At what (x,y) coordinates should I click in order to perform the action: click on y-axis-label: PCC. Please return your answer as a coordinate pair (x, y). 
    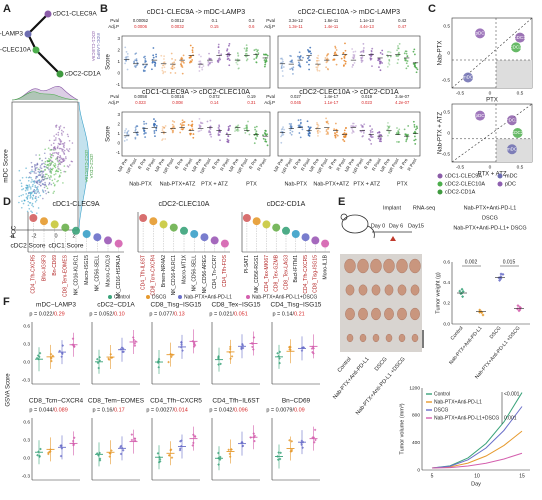
    Looking at the image, I should click on (15, 231).